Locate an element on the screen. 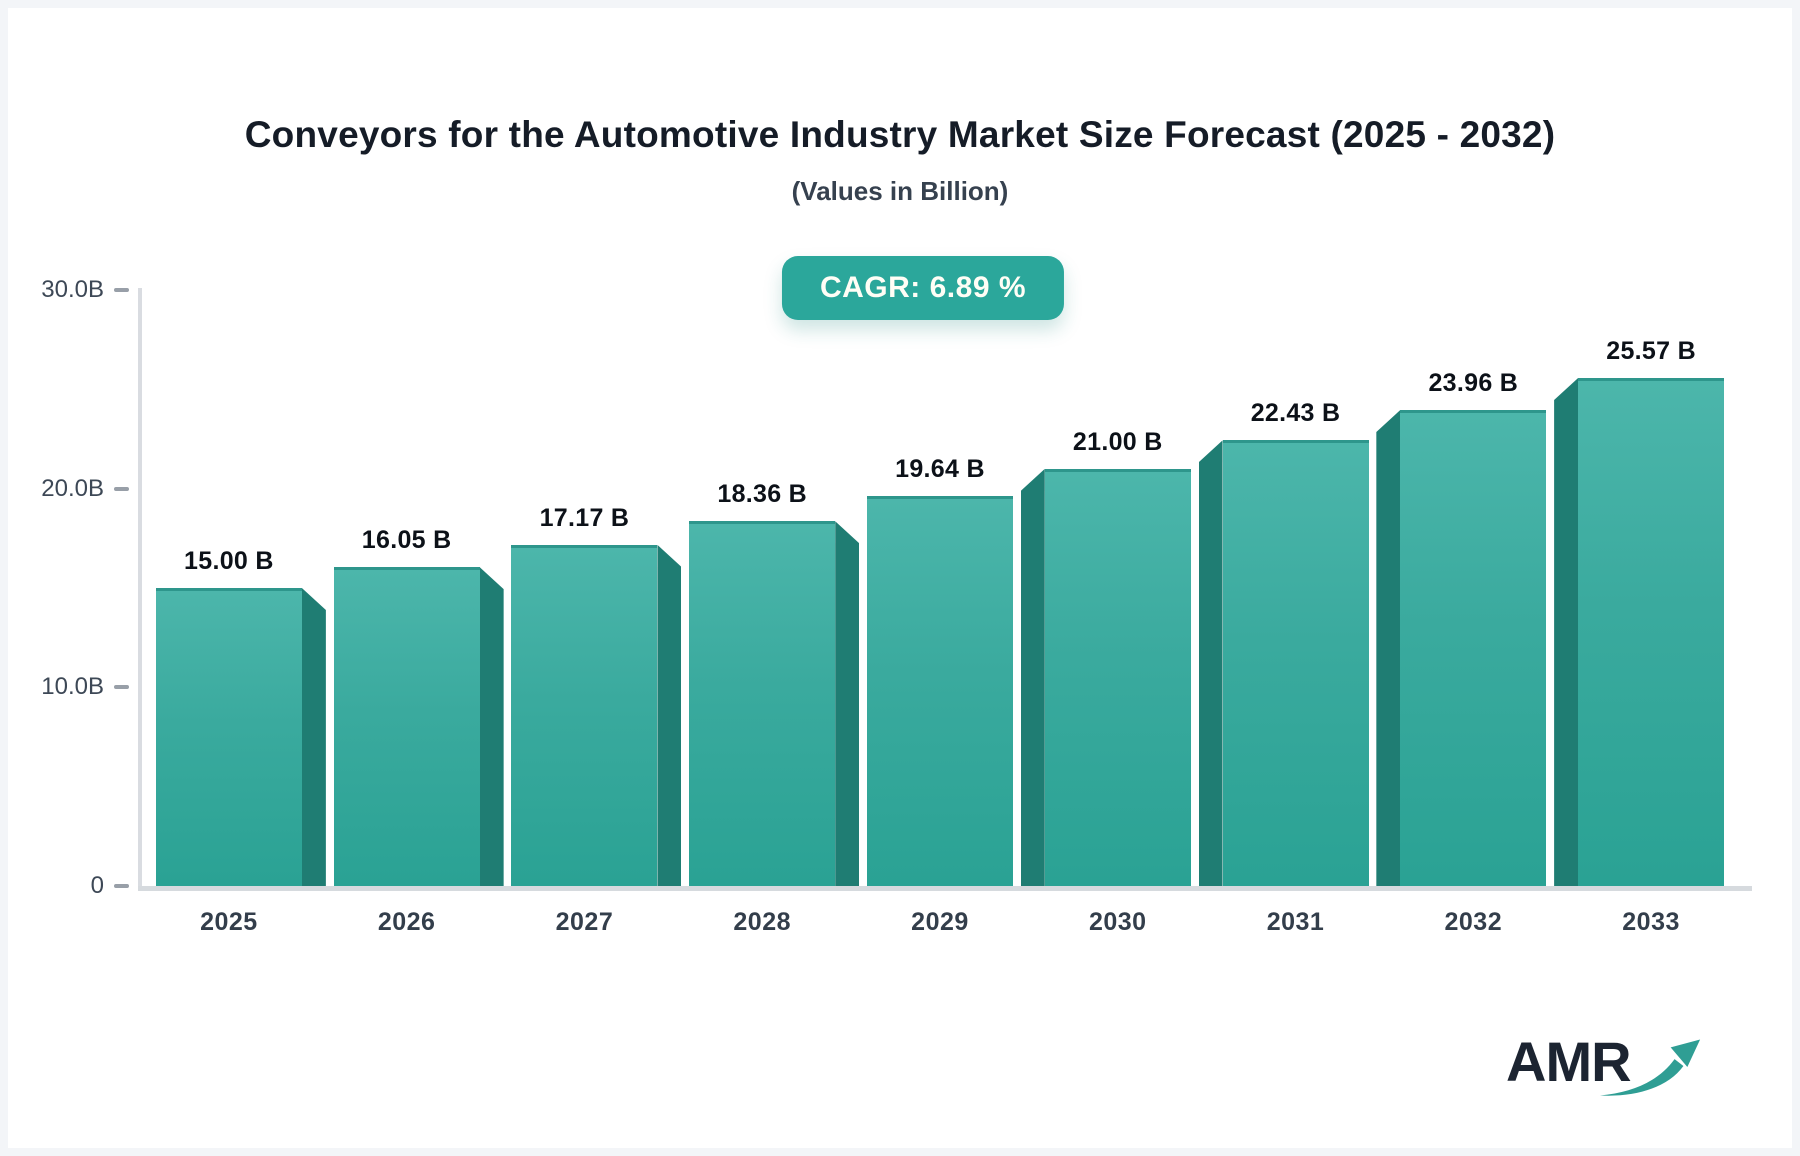 This screenshot has height=1156, width=1800. bar-value-label: 19.64 B is located at coordinates (940, 468).